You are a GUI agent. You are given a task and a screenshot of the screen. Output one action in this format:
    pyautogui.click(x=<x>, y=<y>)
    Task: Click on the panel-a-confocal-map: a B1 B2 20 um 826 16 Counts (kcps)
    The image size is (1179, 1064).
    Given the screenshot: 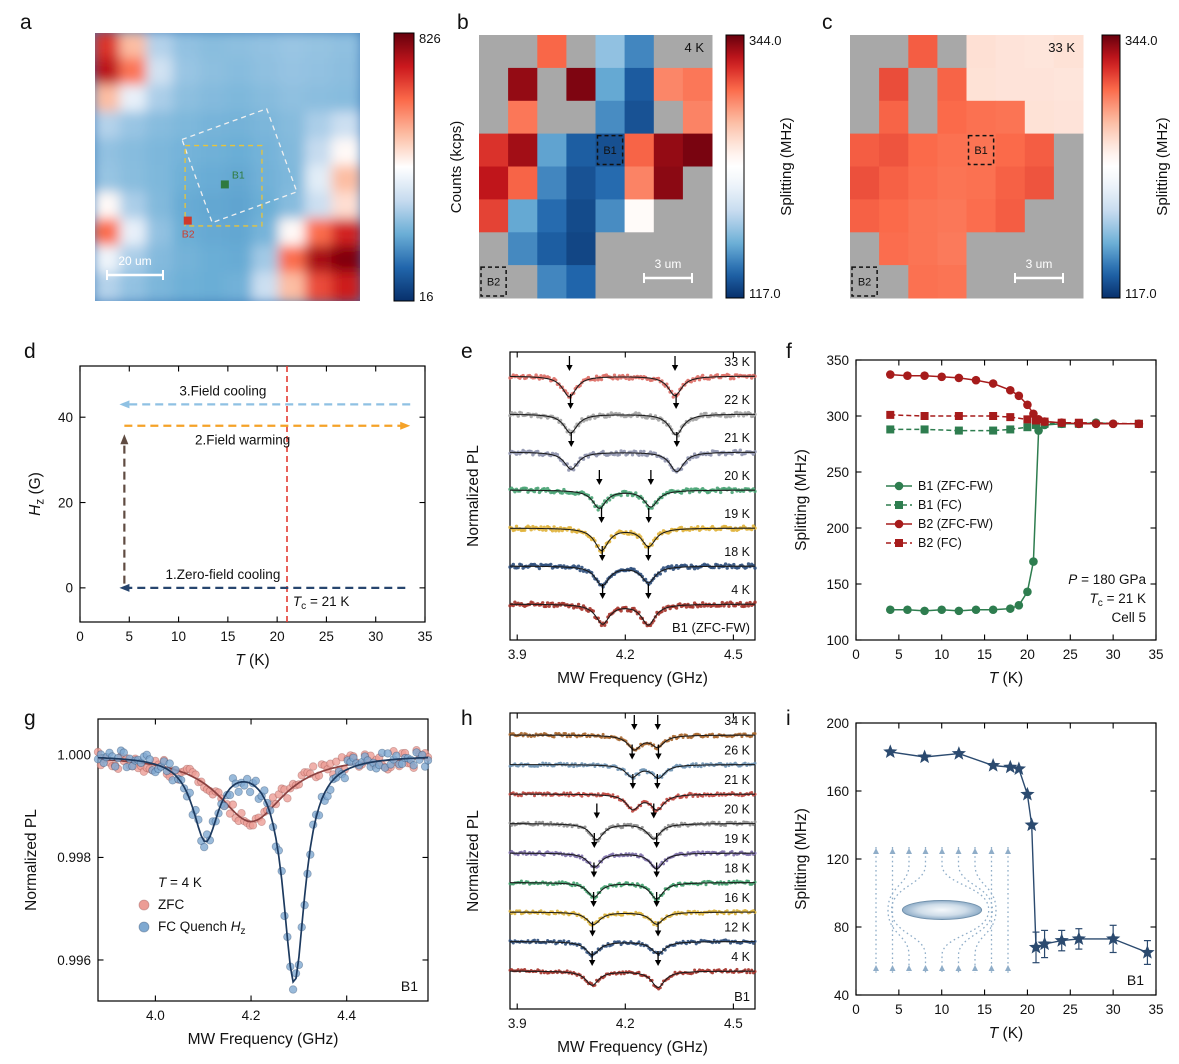 What is the action you would take?
    pyautogui.click(x=245, y=163)
    